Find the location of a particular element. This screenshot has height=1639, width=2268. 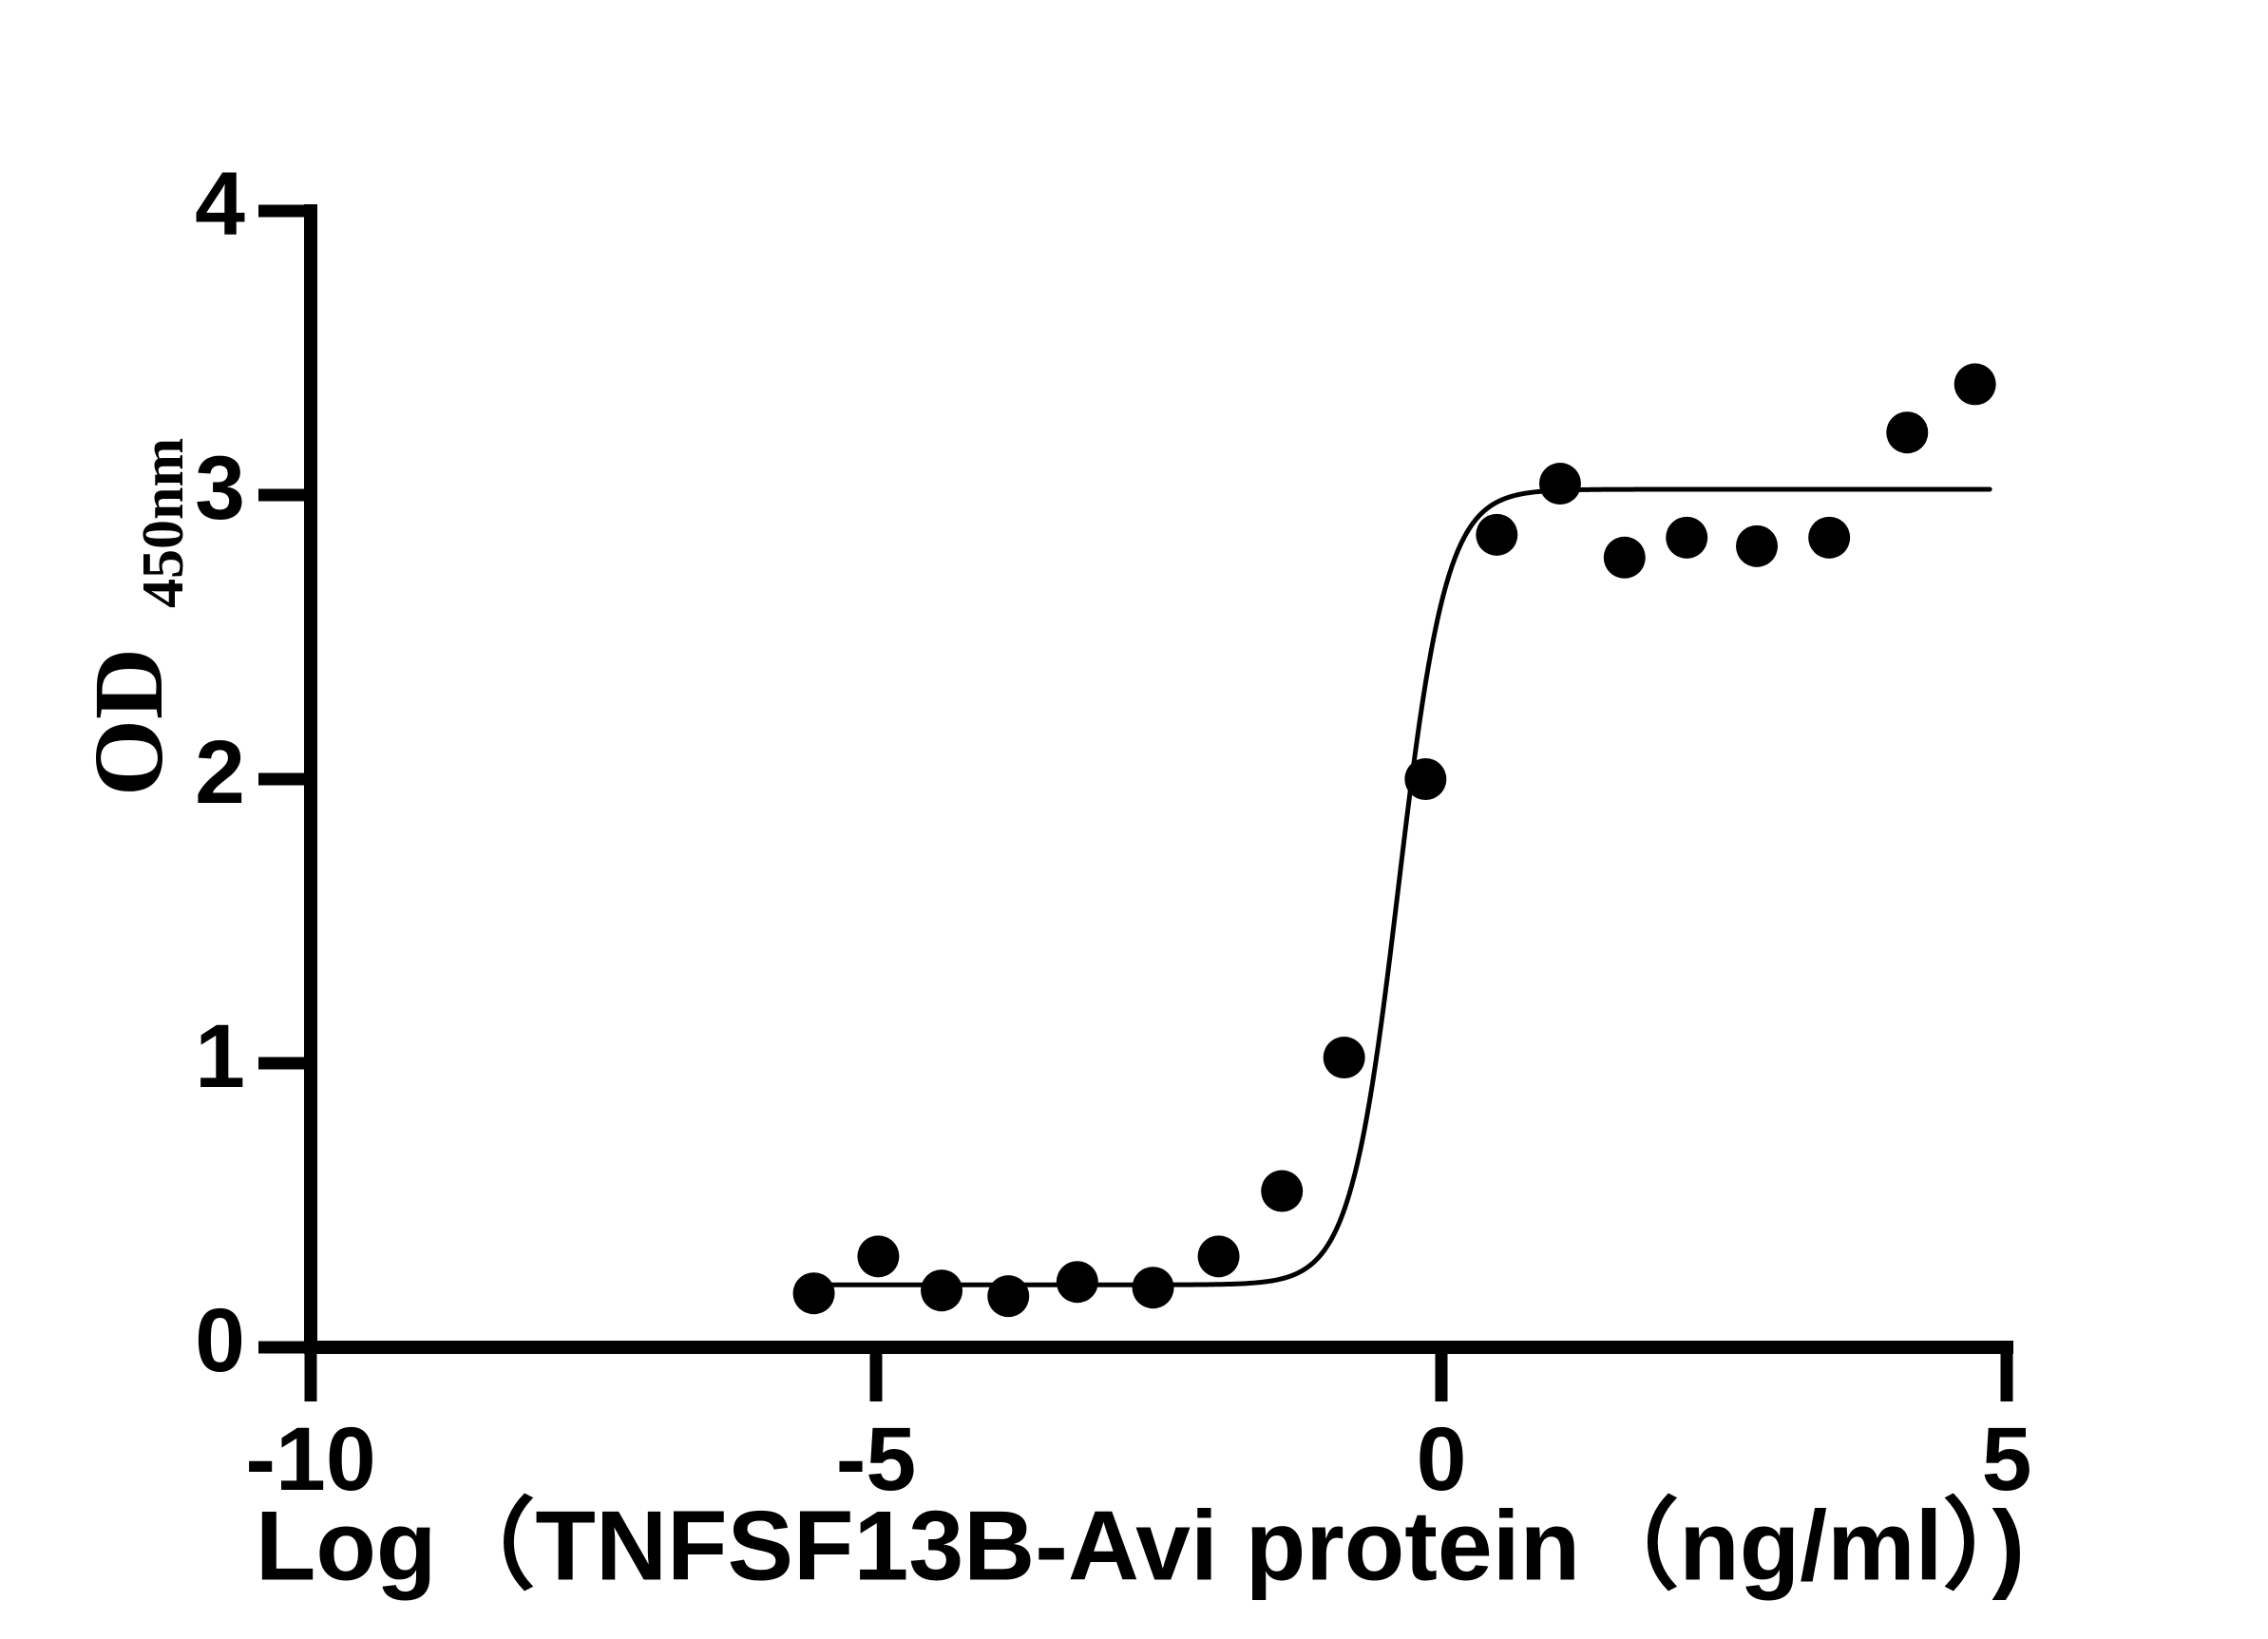

y-axis-title-subscript: 450nm is located at coordinates (163, 523).